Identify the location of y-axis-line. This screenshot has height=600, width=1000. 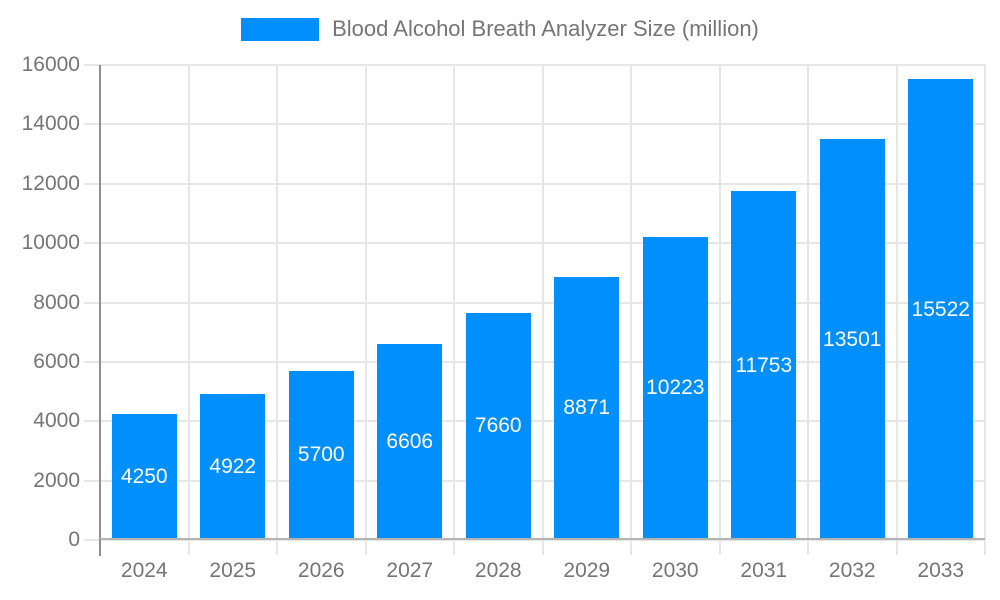
(100, 310).